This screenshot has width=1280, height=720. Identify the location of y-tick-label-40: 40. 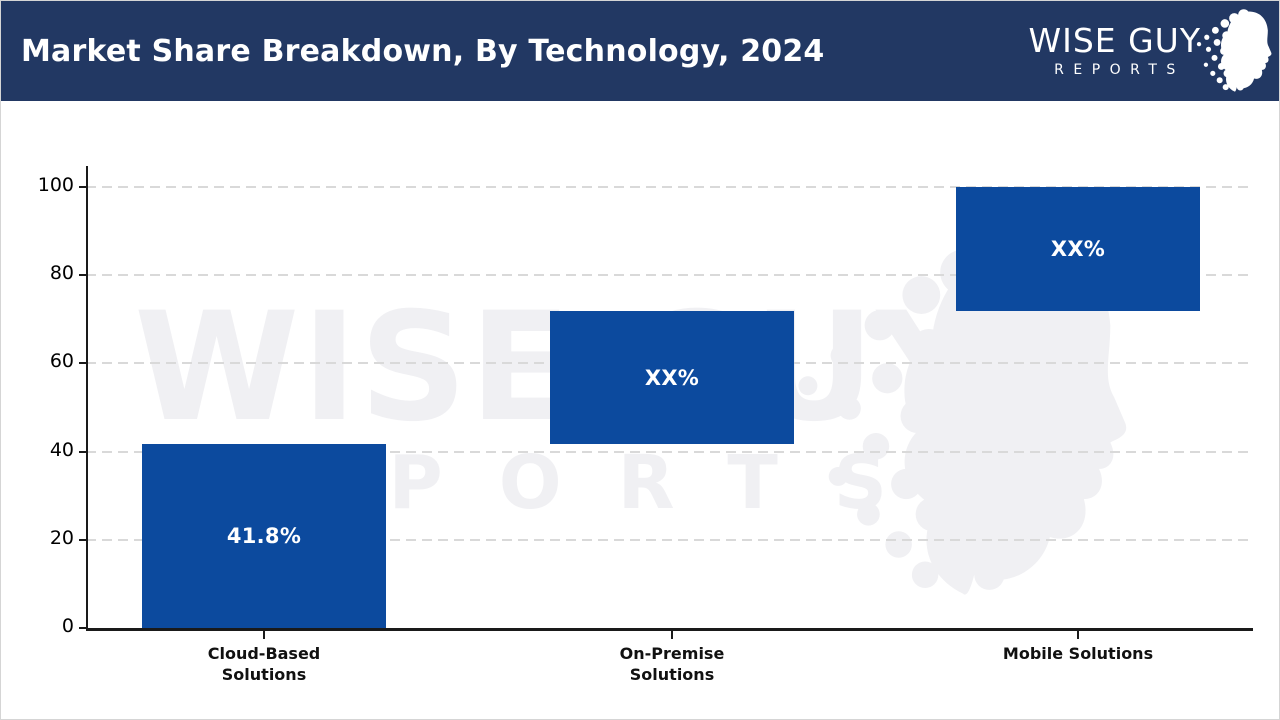
(61, 449).